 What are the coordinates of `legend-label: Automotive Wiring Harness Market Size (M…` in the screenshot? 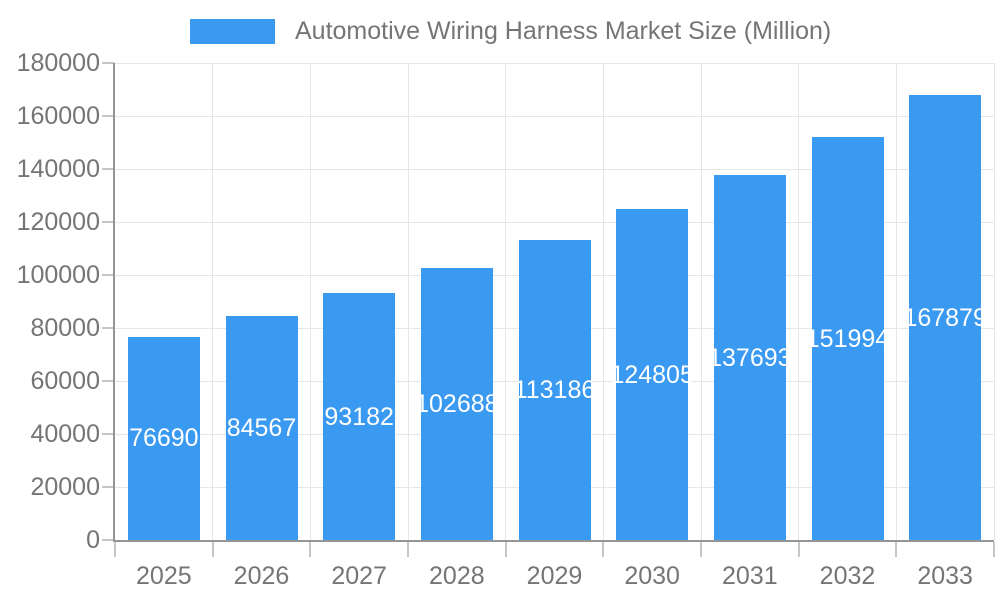 It's located at (563, 31).